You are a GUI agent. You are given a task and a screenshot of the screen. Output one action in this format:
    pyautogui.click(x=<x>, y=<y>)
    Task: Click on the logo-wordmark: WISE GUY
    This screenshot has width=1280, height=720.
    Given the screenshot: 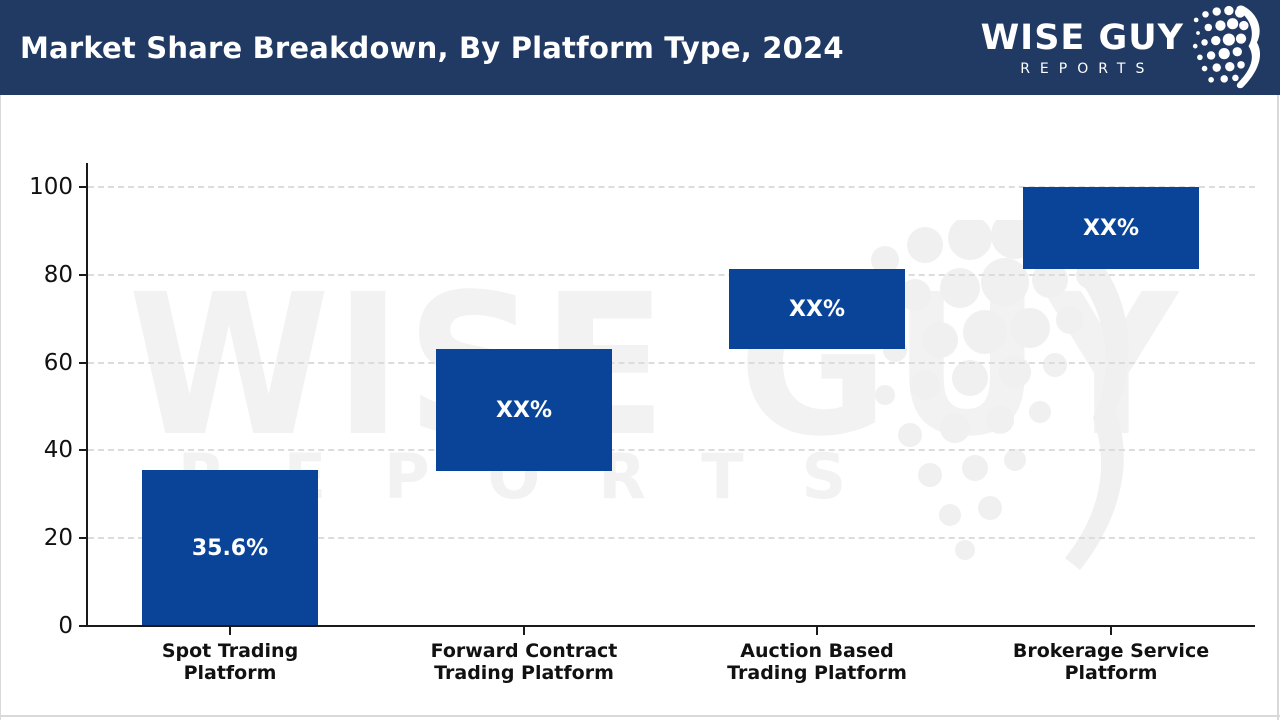 What is the action you would take?
    pyautogui.click(x=1082, y=37)
    